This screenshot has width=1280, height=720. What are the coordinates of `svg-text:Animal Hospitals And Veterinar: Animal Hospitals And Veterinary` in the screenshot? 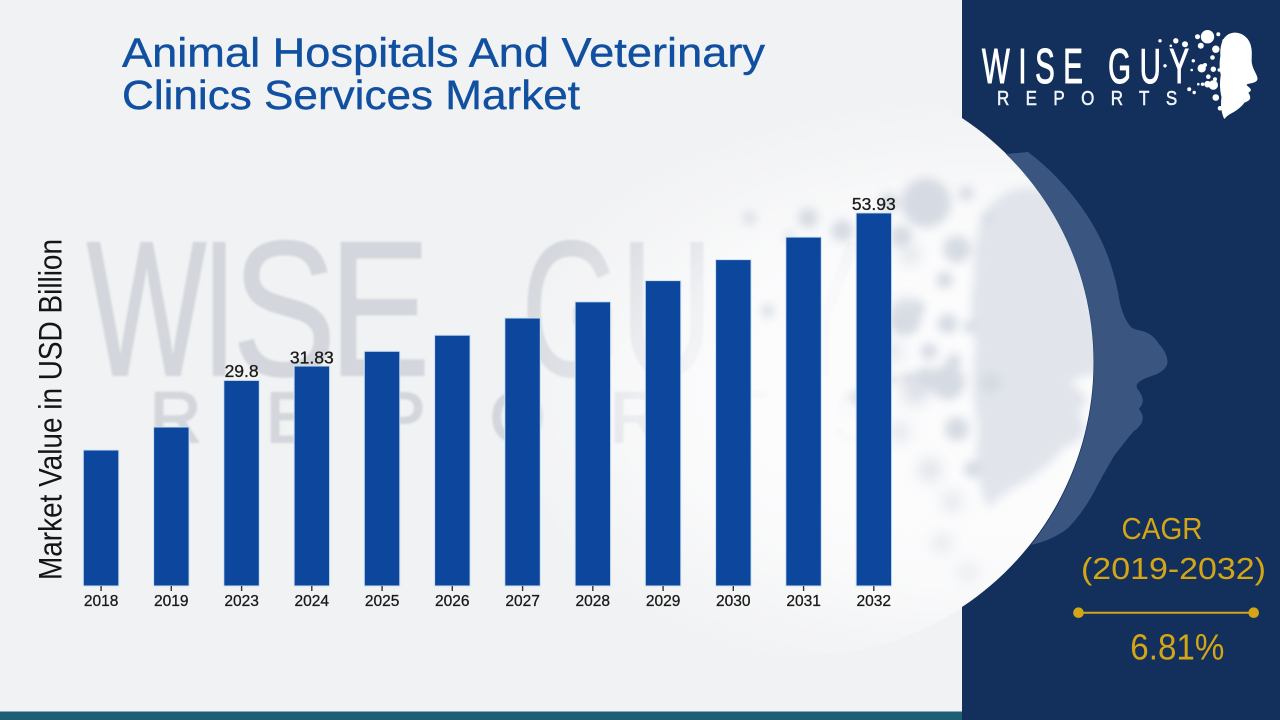 It's located at (444, 53).